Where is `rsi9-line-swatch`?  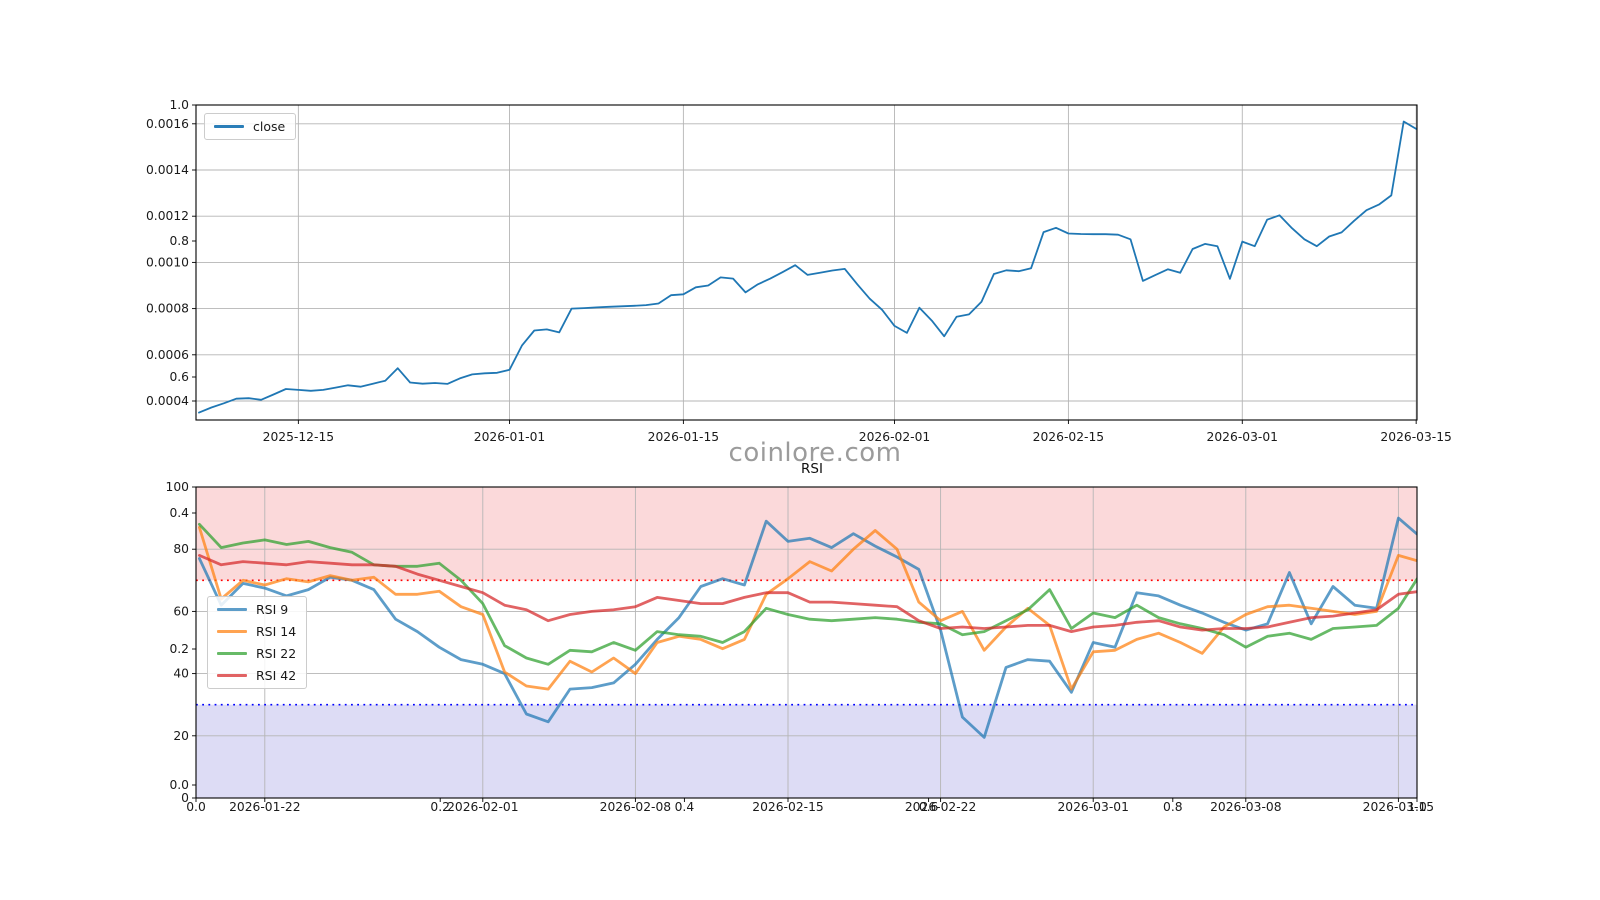
rsi9-line-swatch is located at coordinates (232, 609).